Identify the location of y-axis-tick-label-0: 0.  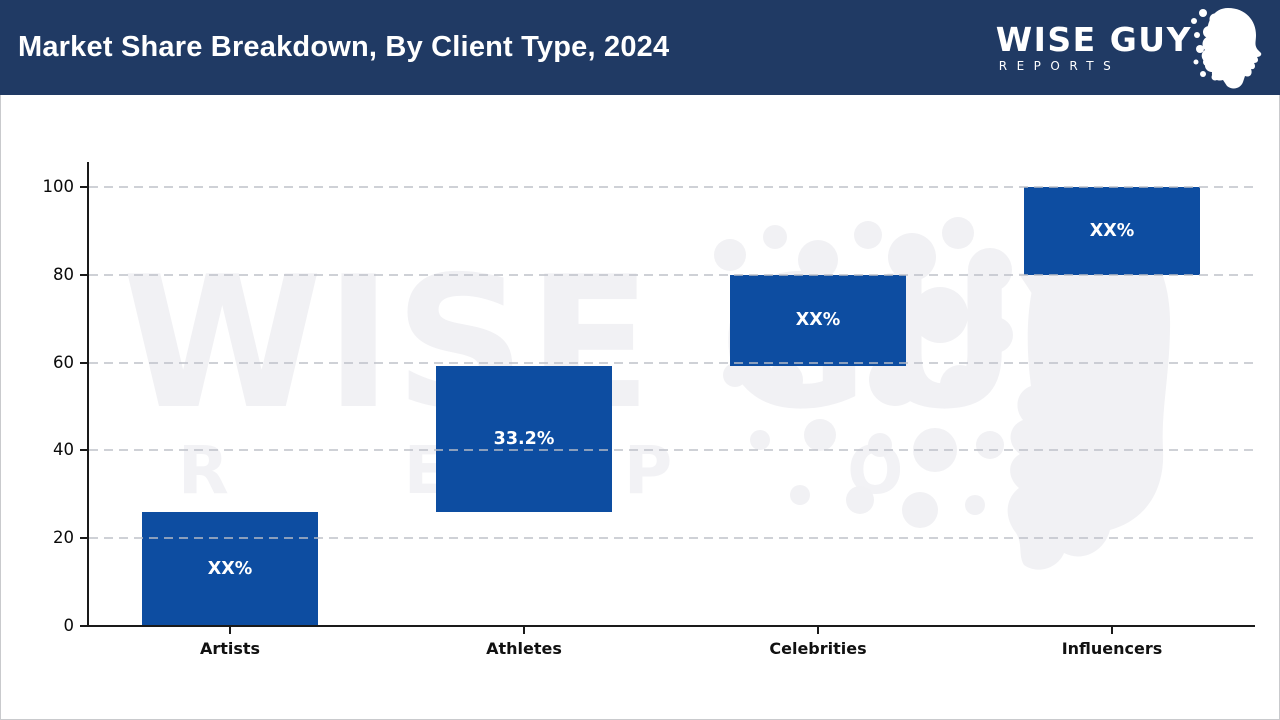
(69, 626).